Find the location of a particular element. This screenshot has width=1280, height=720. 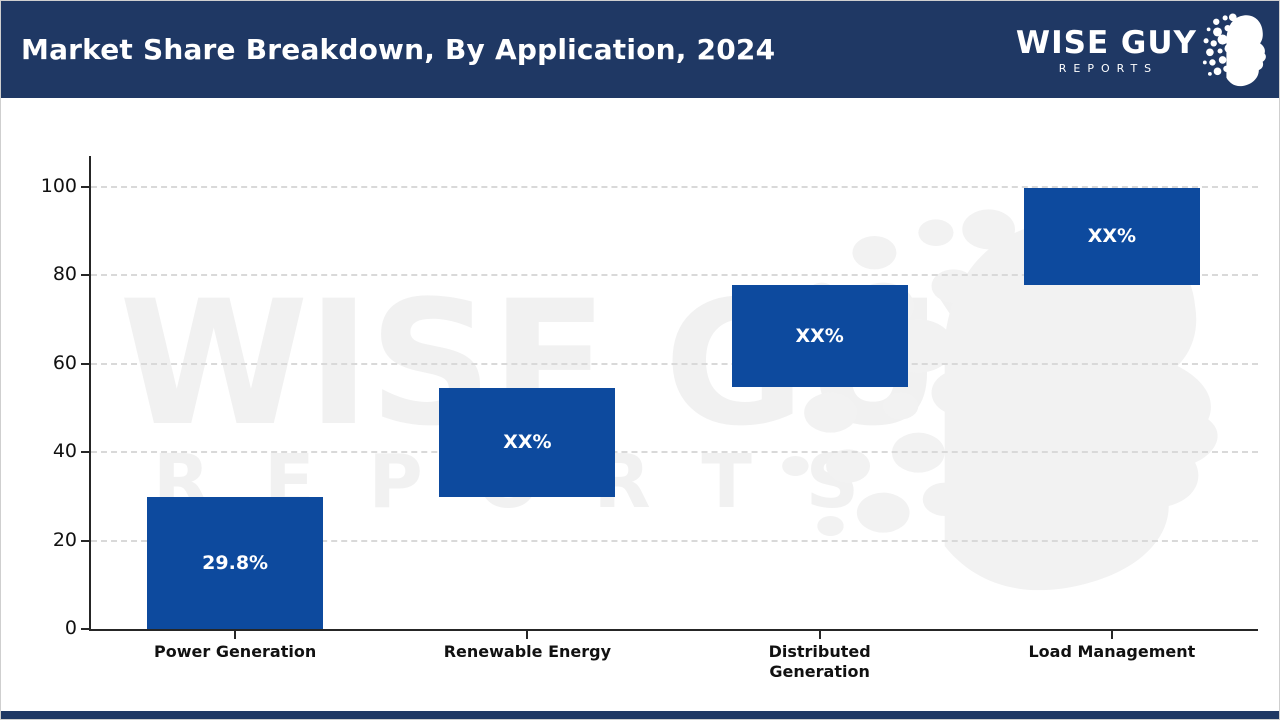

y-tick-label: 100 is located at coordinates (58, 185).